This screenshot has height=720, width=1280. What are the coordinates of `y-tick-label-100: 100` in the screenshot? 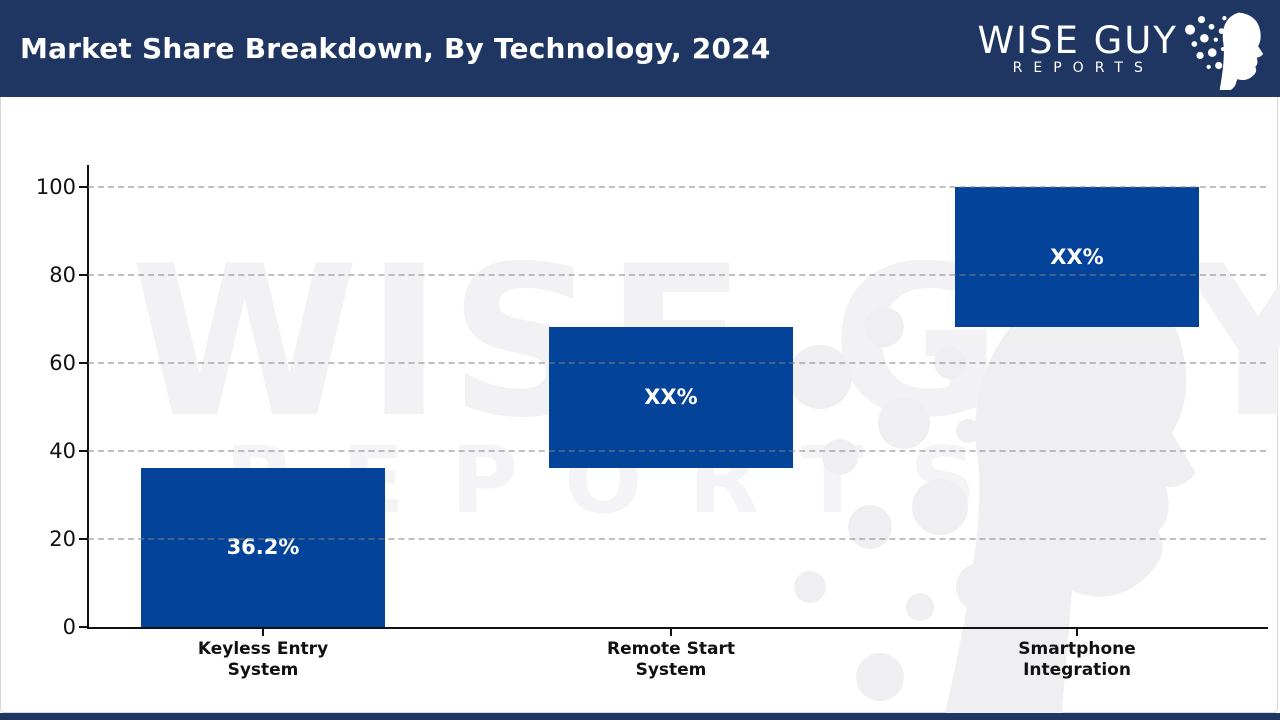 It's located at (55, 187).